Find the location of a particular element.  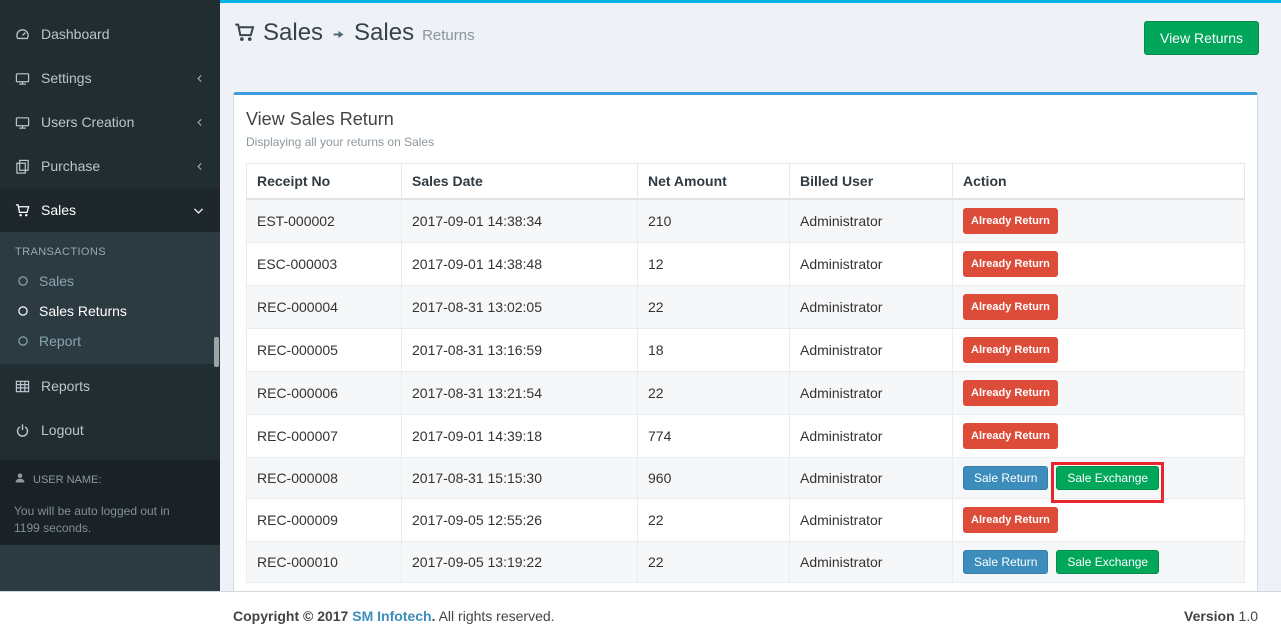

sidebar-menu: Dashboard Settings Users Creation is located at coordinates (110, 277).